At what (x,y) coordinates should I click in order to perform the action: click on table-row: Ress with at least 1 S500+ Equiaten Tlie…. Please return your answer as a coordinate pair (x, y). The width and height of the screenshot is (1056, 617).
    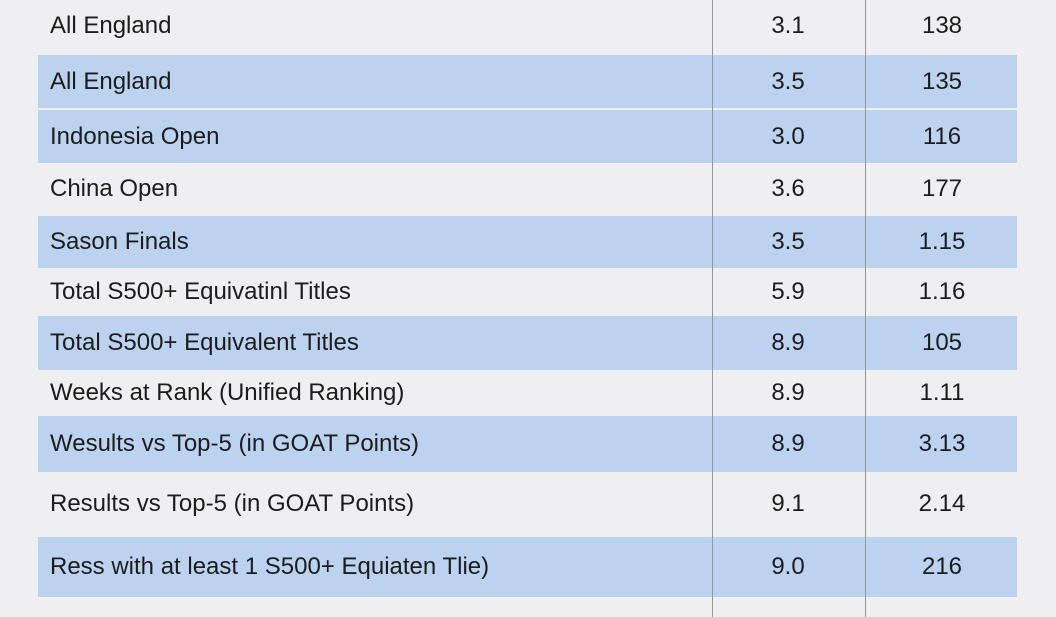
    Looking at the image, I should click on (527, 567).